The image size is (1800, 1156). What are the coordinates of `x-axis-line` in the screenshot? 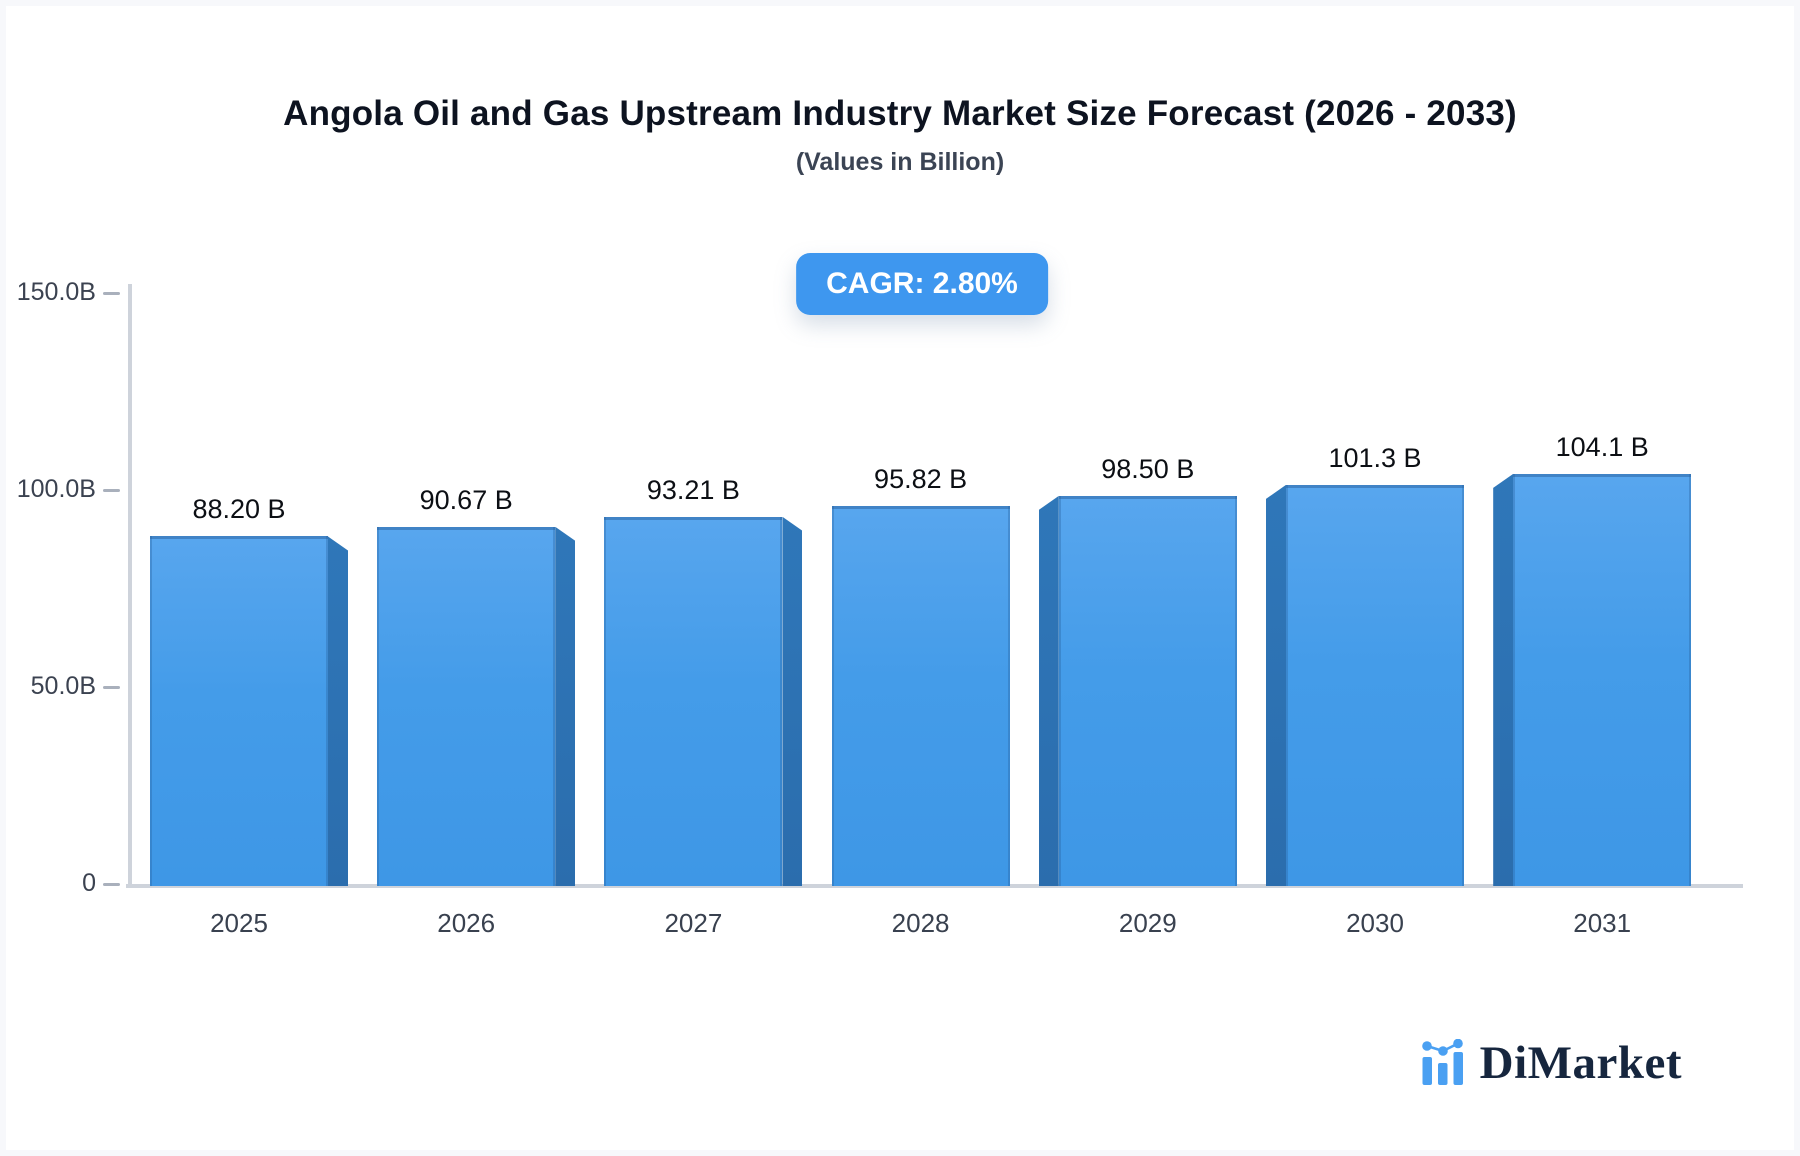 It's located at (934, 886).